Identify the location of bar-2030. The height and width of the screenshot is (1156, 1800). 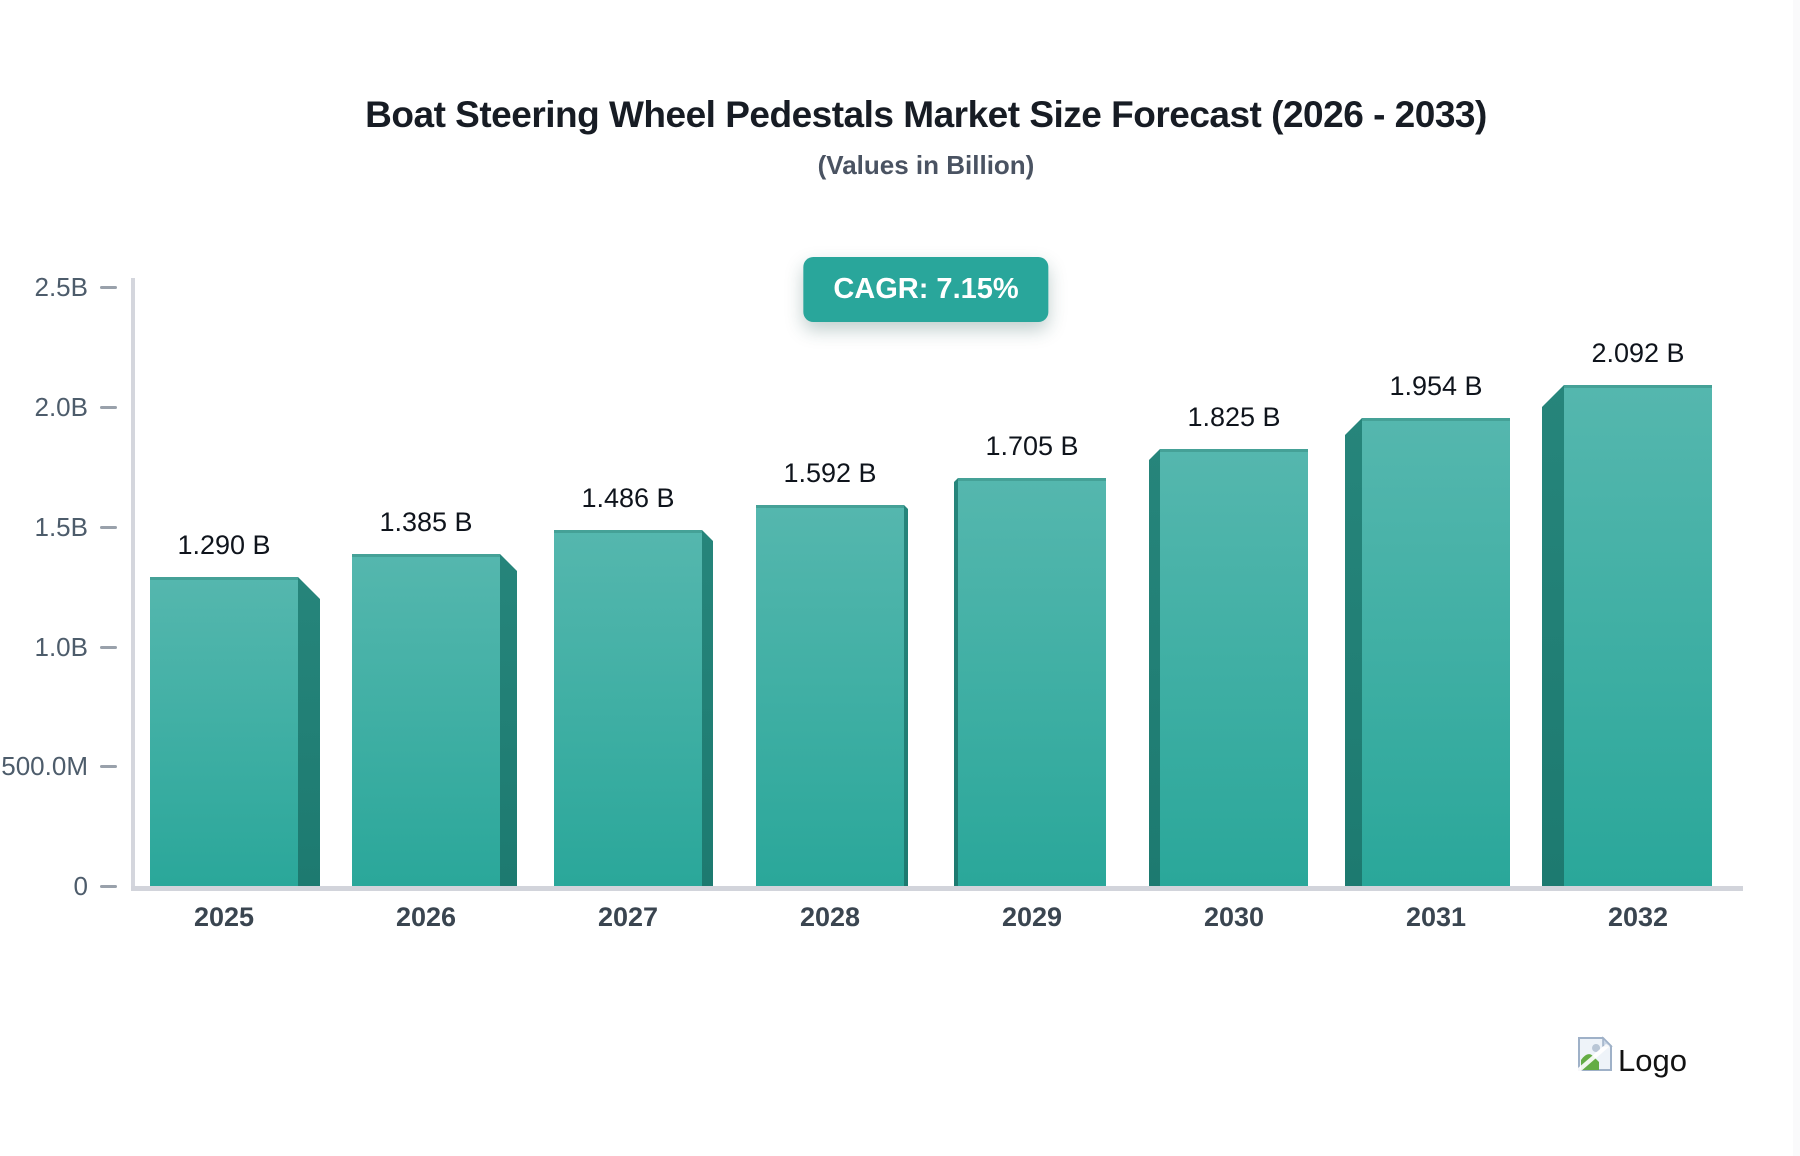
(1234, 667).